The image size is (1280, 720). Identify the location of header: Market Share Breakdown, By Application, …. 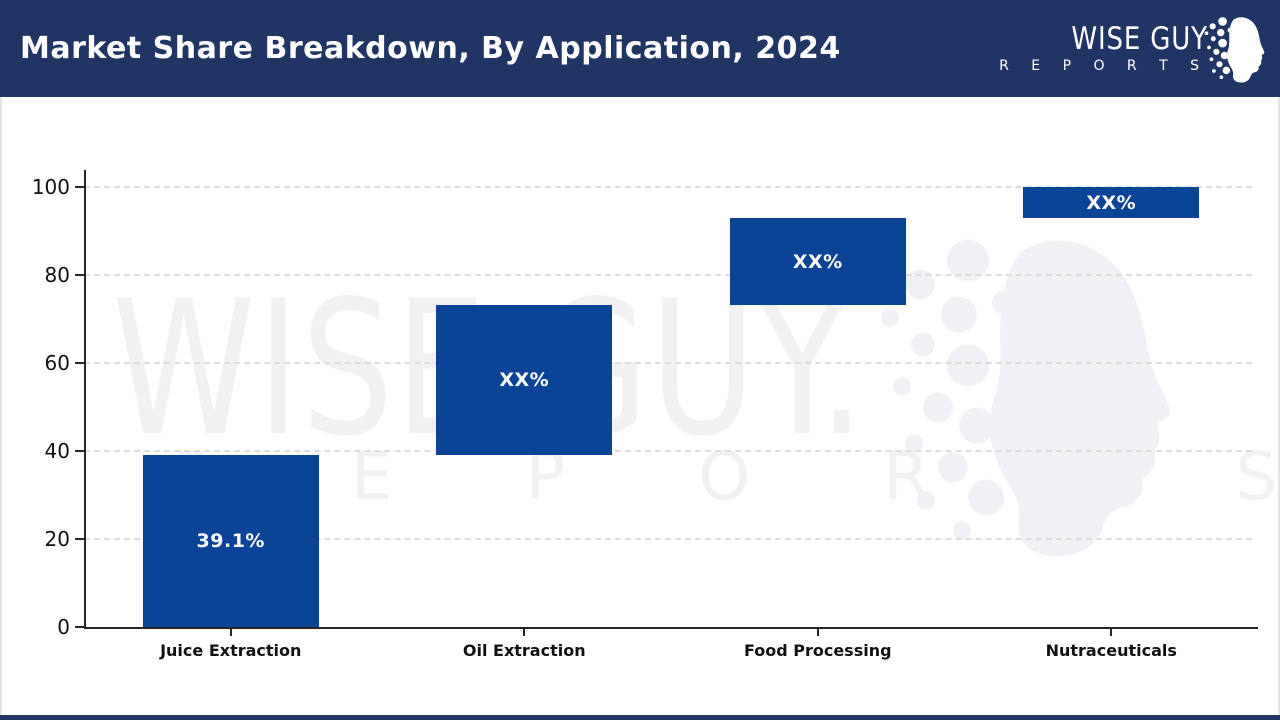
(640, 48).